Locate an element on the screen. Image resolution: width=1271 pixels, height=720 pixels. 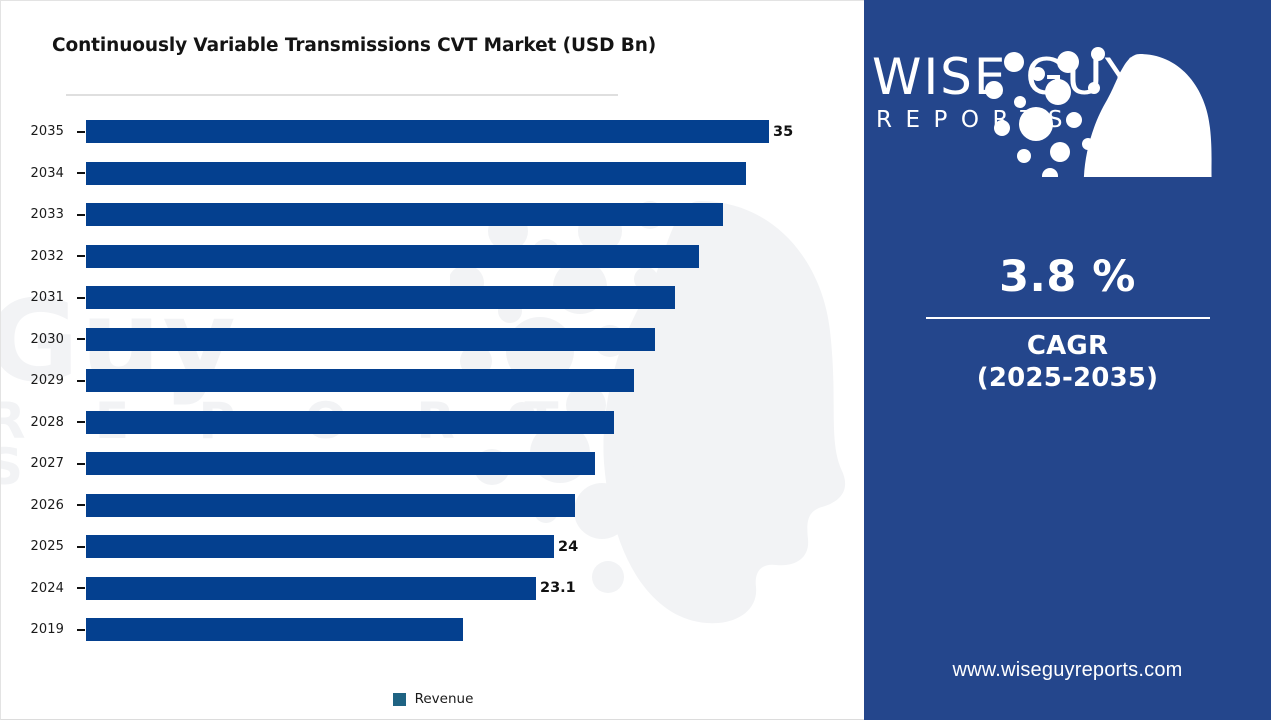
chart-row: 2033 is located at coordinates (432, 215).